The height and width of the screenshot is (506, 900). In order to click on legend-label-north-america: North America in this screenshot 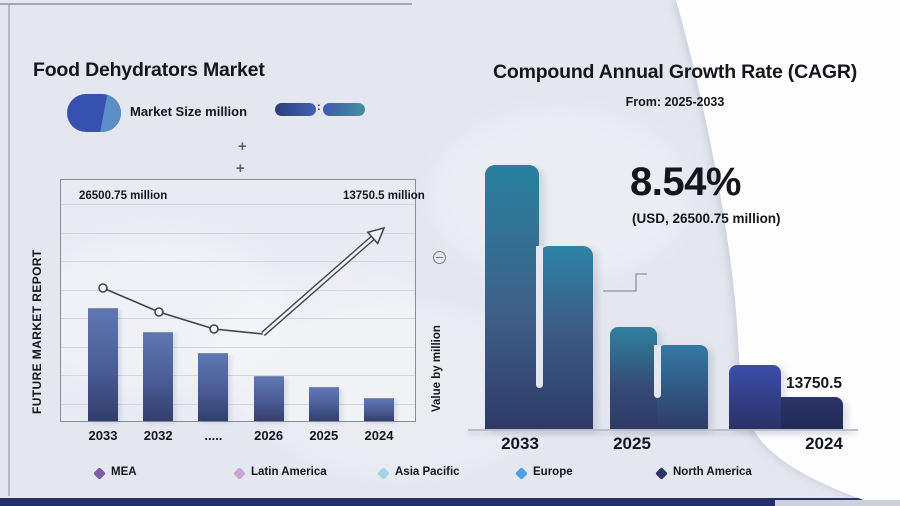, I will do `click(712, 472)`.